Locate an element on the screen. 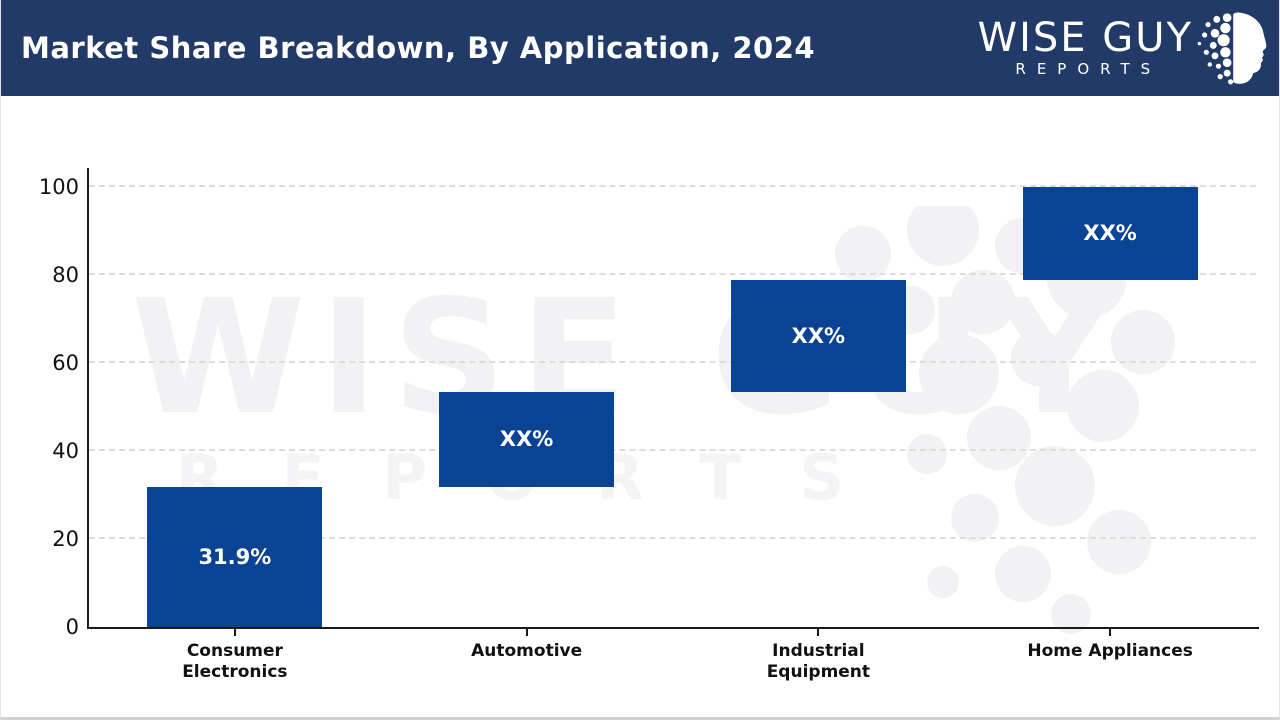 This screenshot has width=1280, height=720. logo-text: WISE GUY REPORTS is located at coordinates (1085, 48).